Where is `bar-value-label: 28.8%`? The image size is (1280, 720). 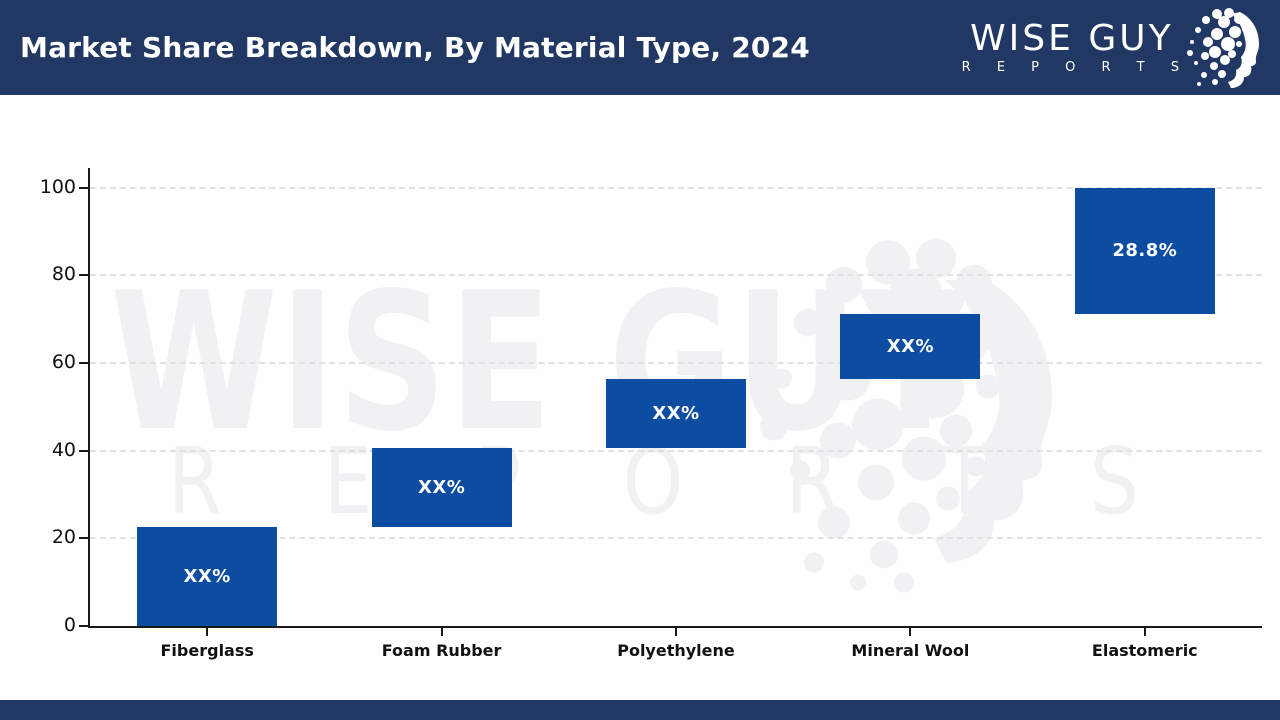
bar-value-label: 28.8% is located at coordinates (1145, 251).